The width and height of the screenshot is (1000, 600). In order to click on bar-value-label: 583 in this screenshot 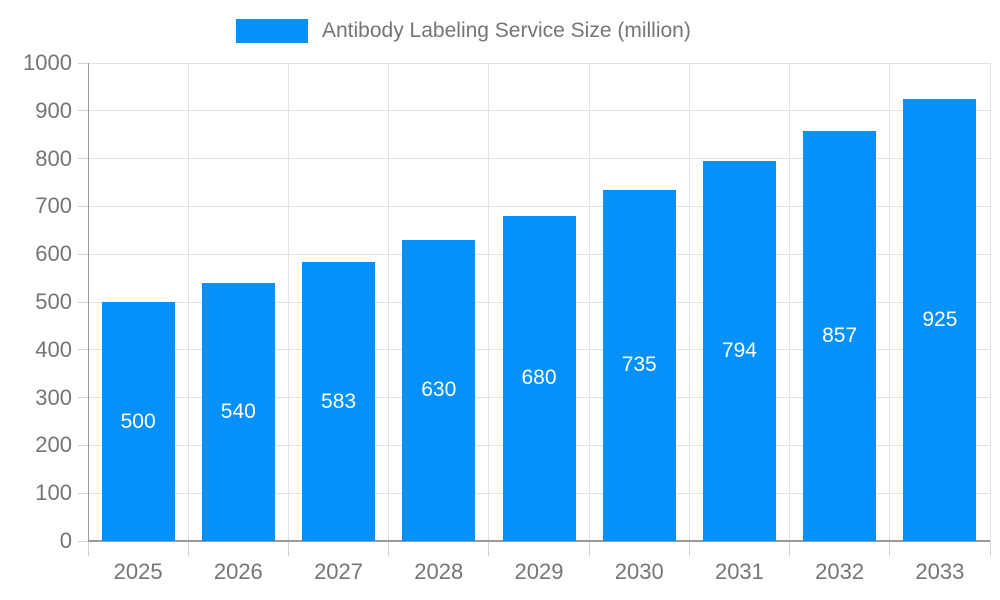, I will do `click(339, 401)`.